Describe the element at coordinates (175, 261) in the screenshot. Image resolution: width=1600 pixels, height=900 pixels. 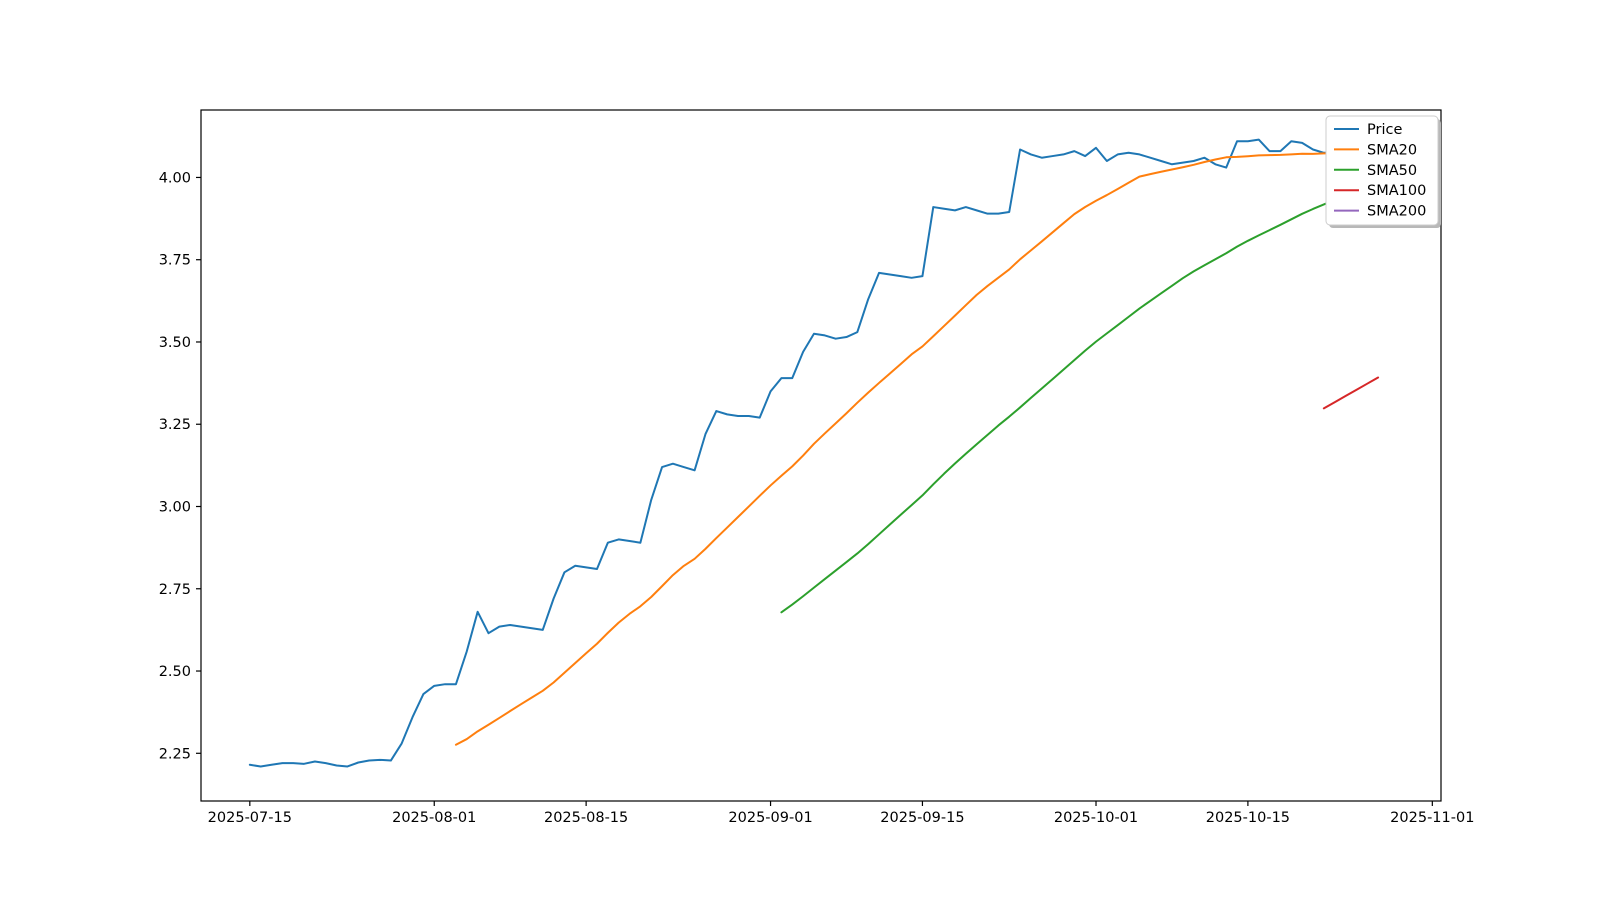
I see `y-tick-label: 3.75` at that location.